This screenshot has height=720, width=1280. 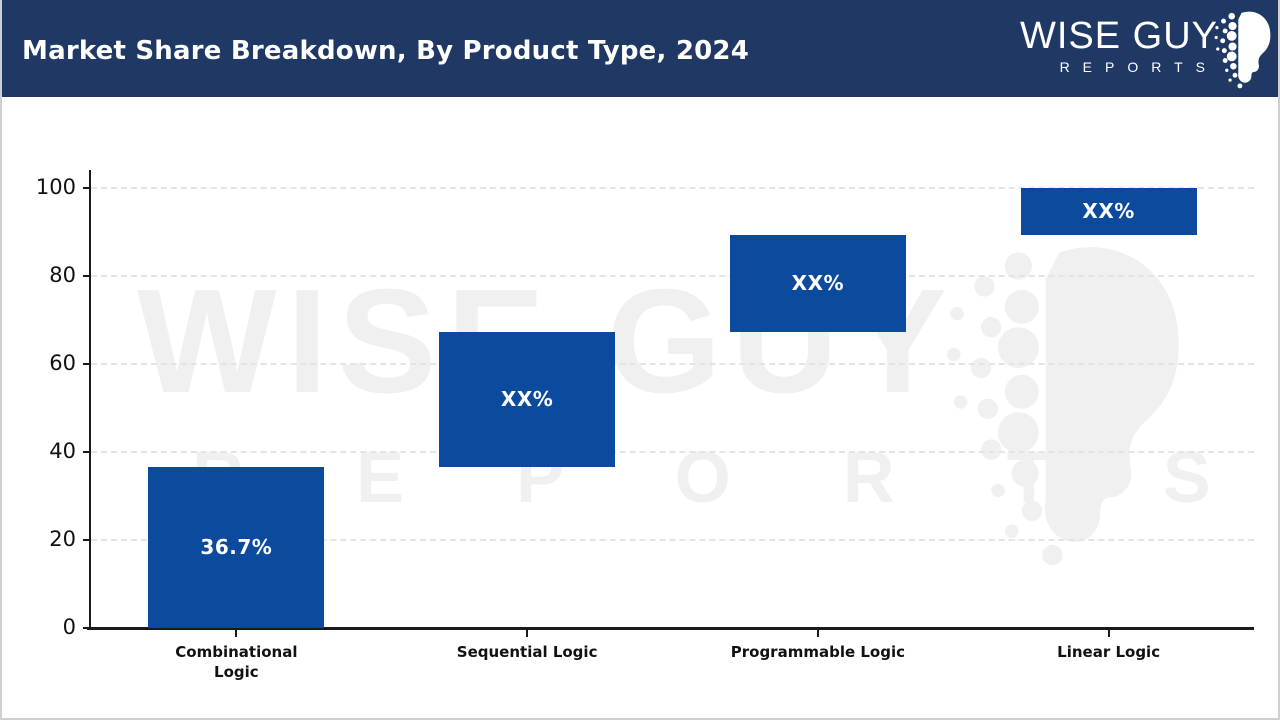 What do you see at coordinates (1138, 67) in the screenshot?
I see `brand-logo-subtext: REPORTS` at bounding box center [1138, 67].